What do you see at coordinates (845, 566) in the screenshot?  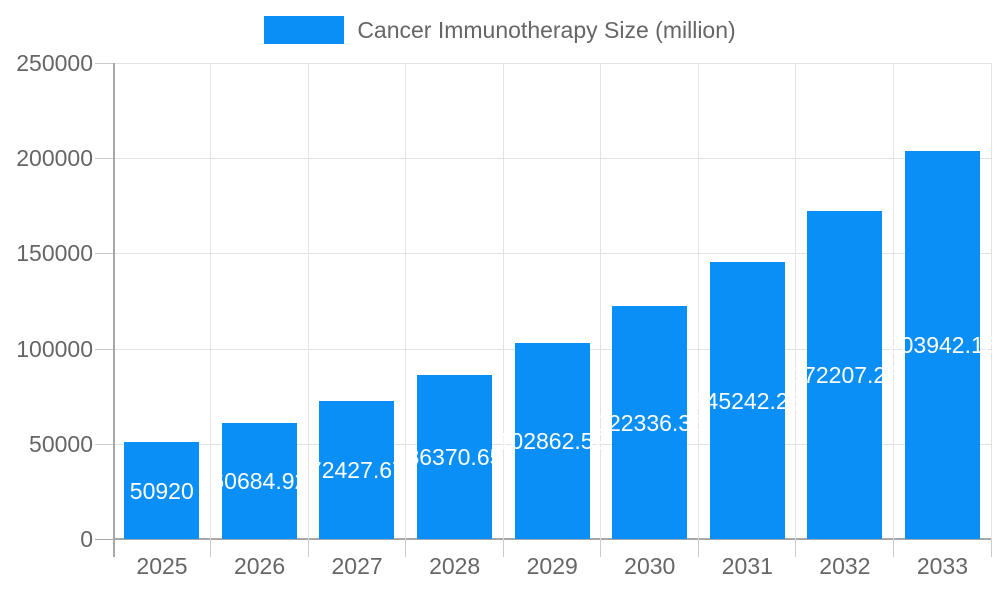 I see `x-axis-label: 2032` at bounding box center [845, 566].